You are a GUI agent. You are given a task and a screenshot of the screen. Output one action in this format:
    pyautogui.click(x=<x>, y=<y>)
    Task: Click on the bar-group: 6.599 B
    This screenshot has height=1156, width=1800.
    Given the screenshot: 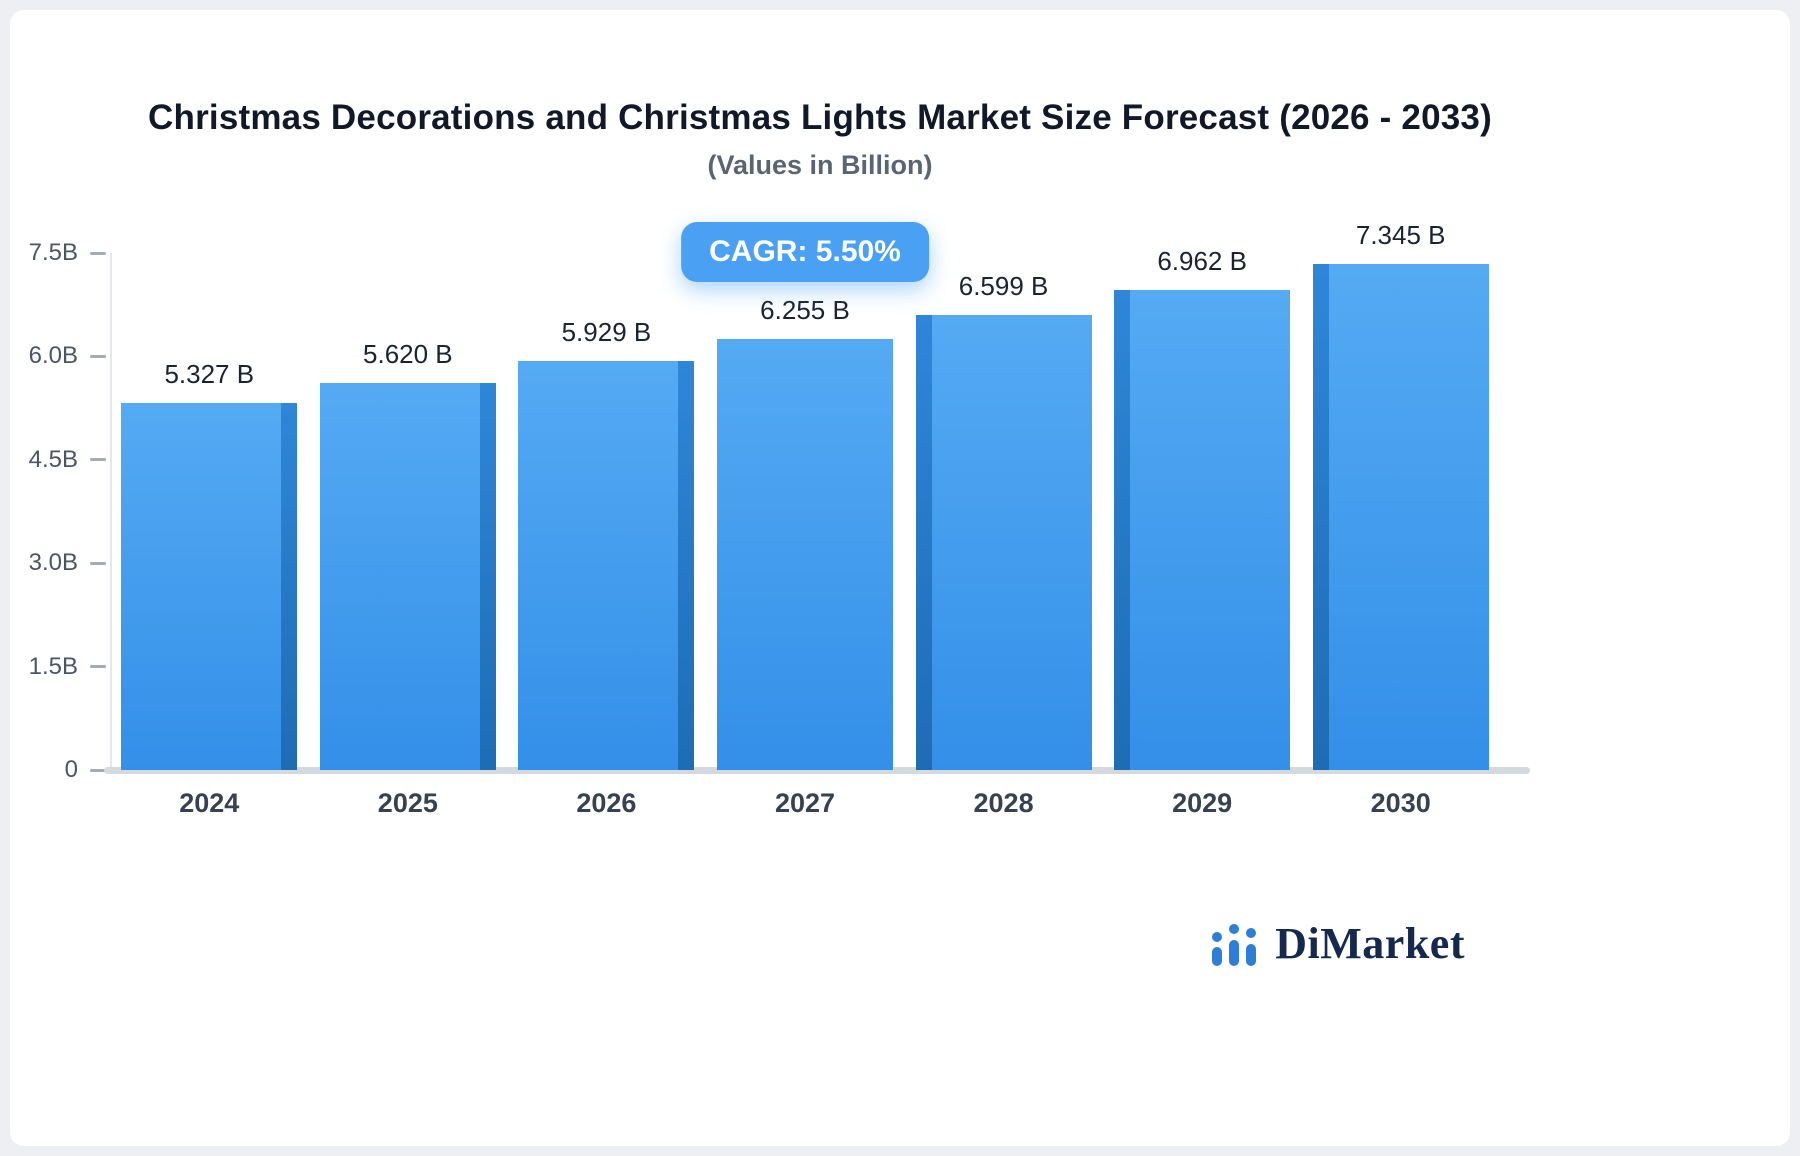 What is the action you would take?
    pyautogui.click(x=1003, y=520)
    